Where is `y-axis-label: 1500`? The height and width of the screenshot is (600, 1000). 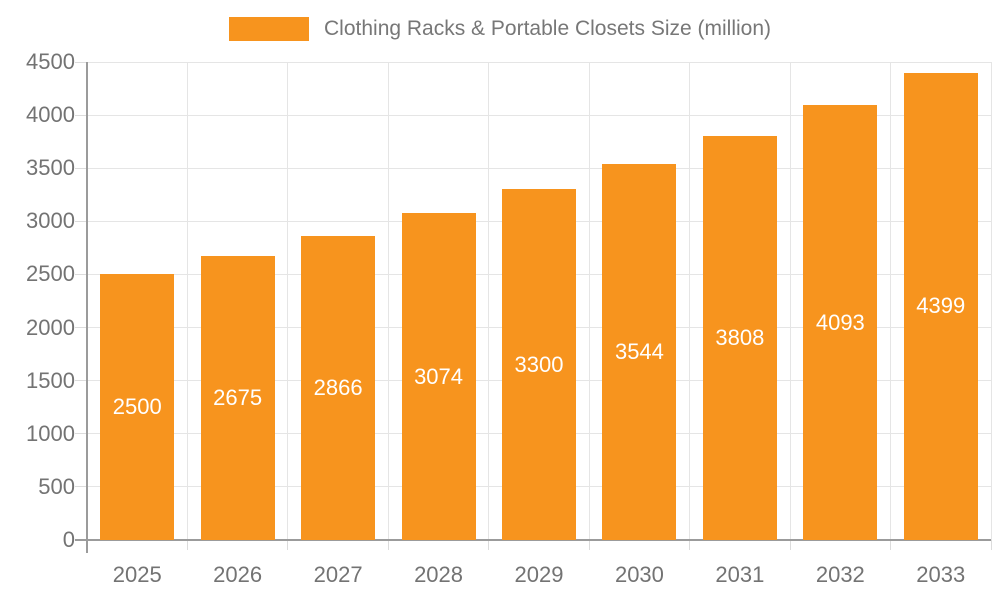 y-axis-label: 1500 is located at coordinates (50, 380).